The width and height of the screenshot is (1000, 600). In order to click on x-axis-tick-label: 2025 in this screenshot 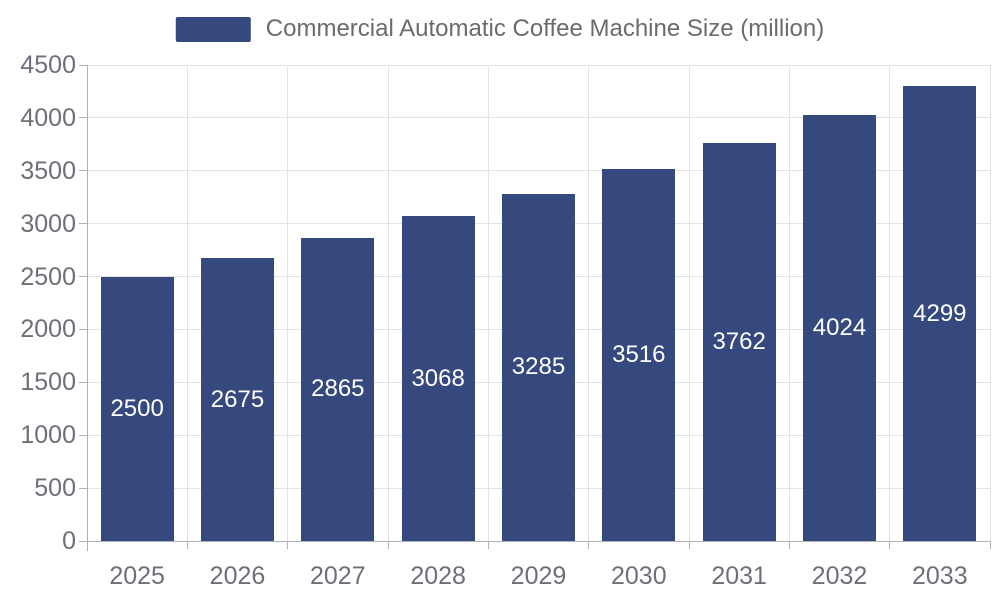, I will do `click(137, 576)`.